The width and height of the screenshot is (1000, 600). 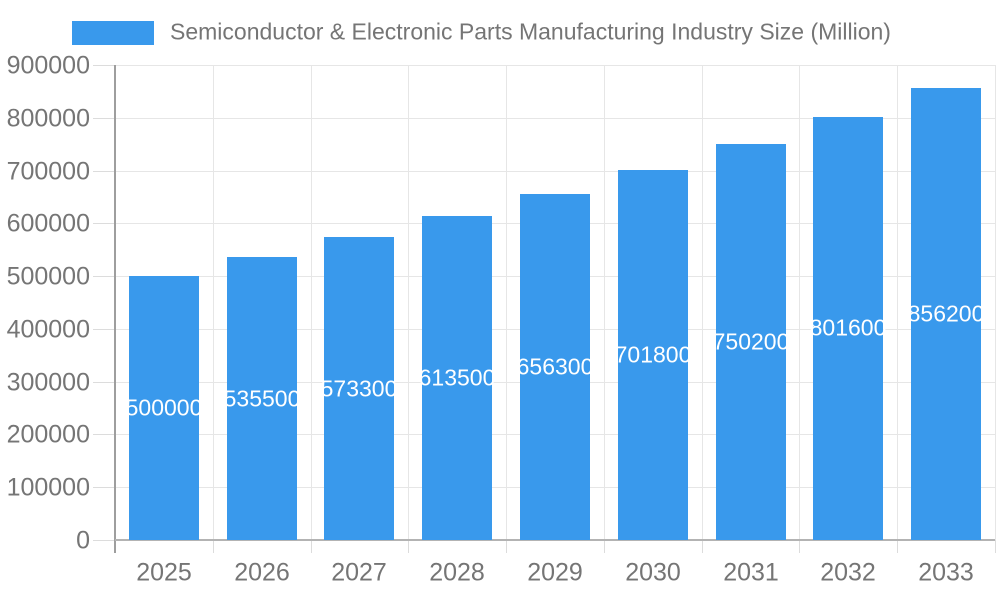 I want to click on x-axis-tick-label: 2025, so click(x=164, y=572).